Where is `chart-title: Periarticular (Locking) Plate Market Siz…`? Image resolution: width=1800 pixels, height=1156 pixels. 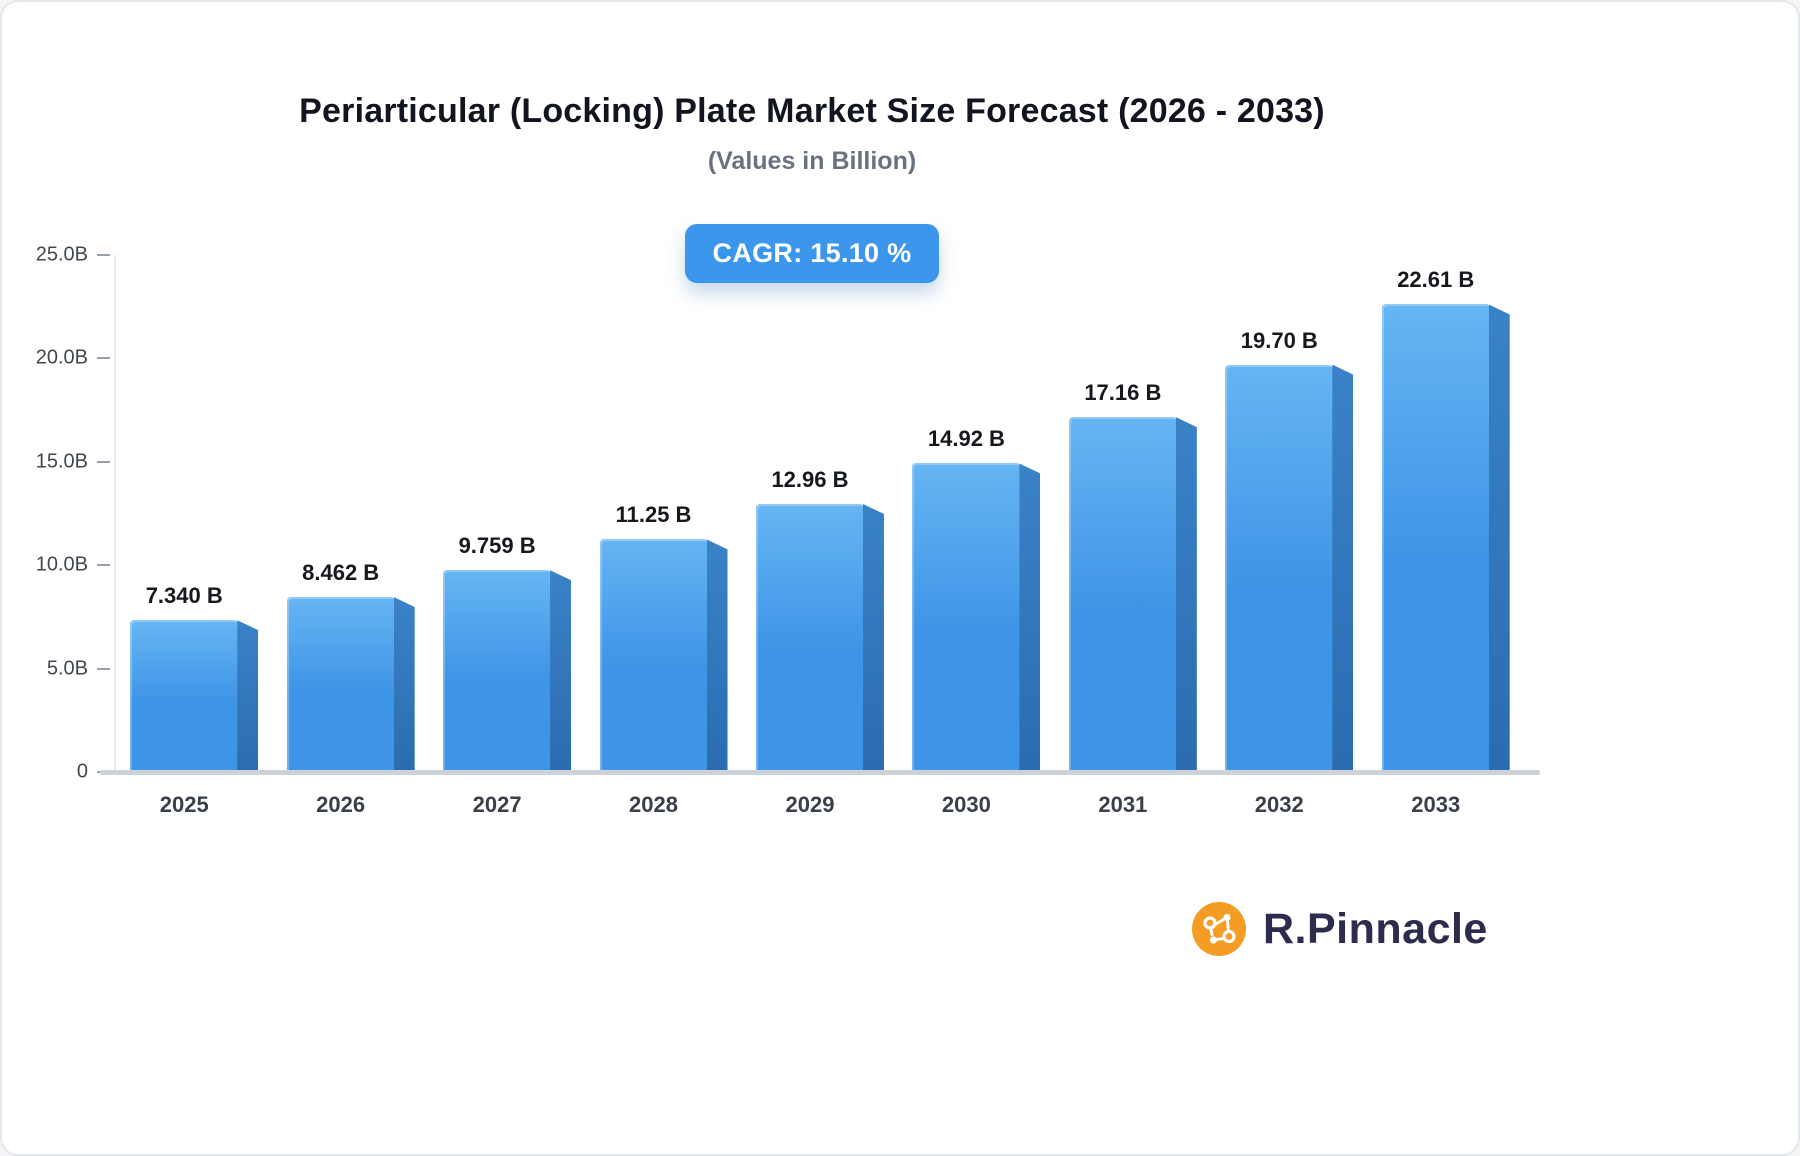 chart-title: Periarticular (Locking) Plate Market Siz… is located at coordinates (812, 111).